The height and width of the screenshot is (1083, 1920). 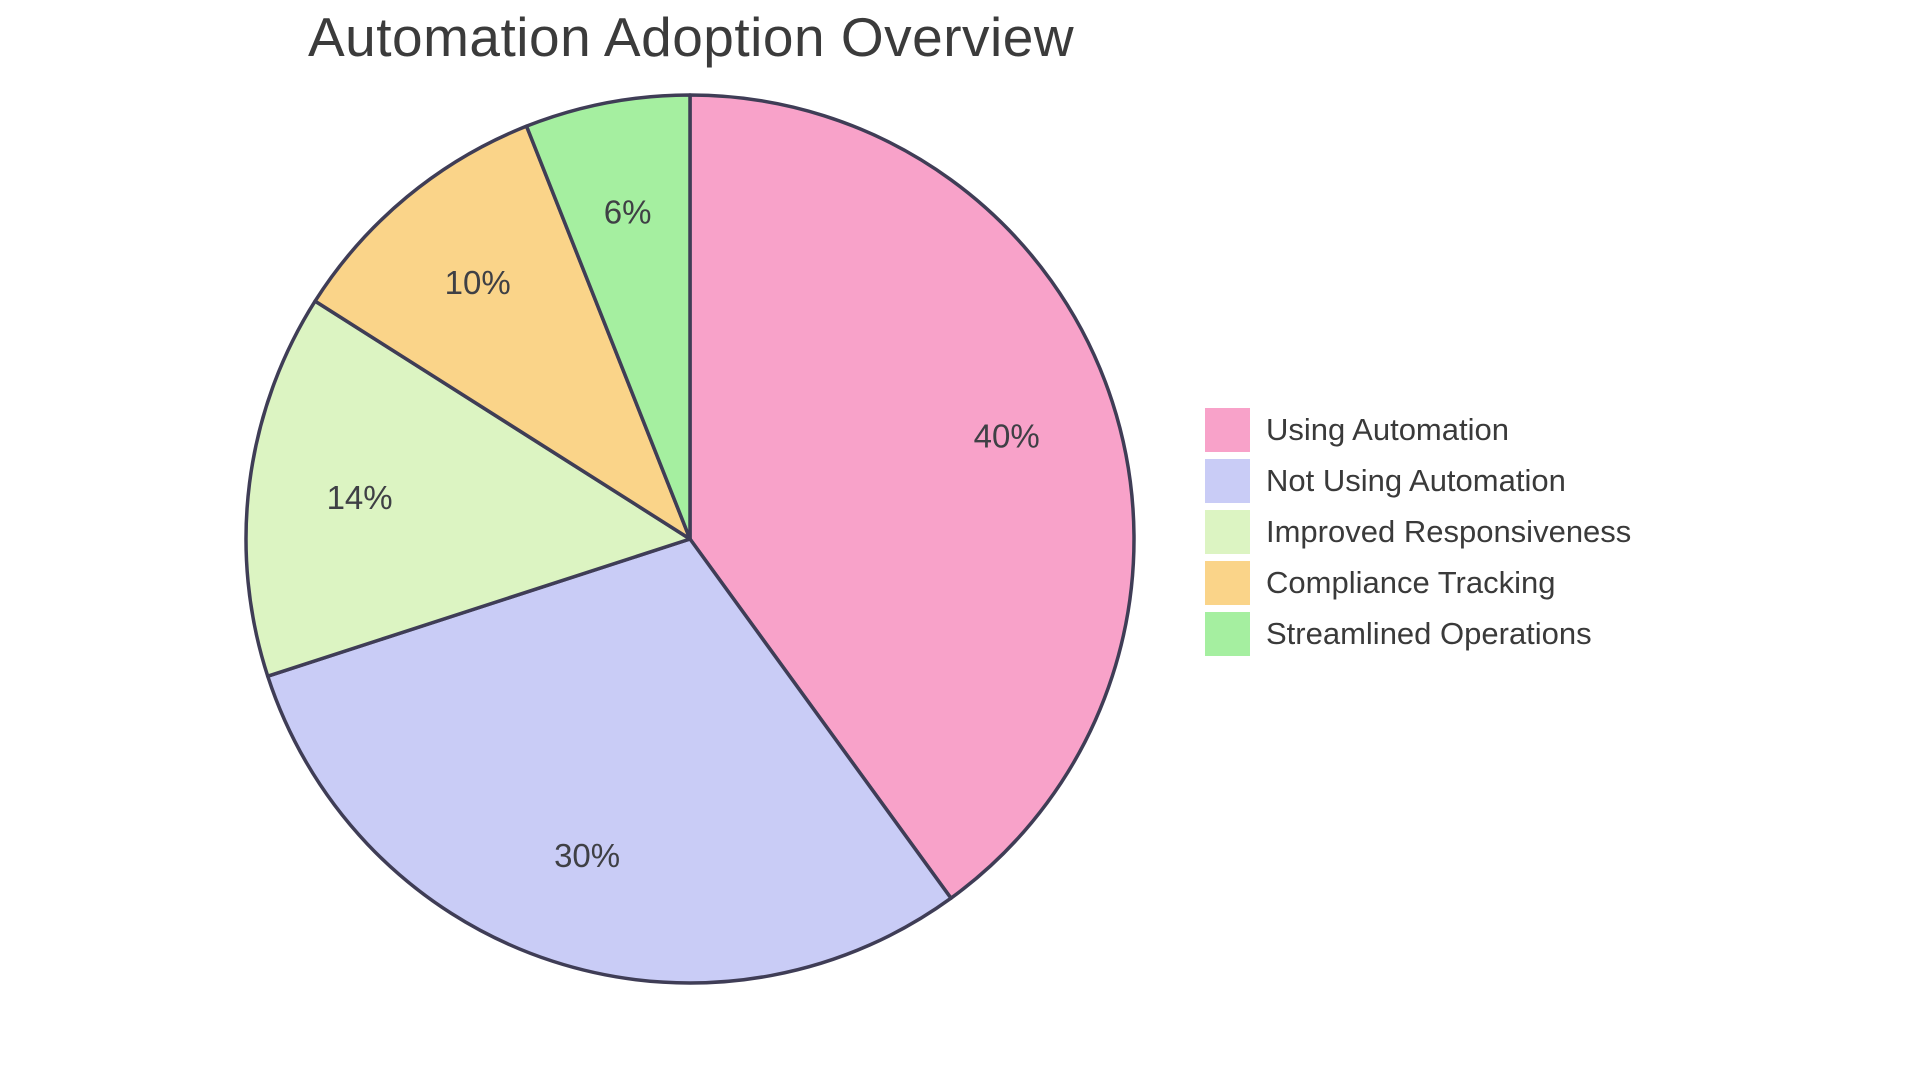 I want to click on pie-slice-streamlined-operations, so click(x=608, y=317).